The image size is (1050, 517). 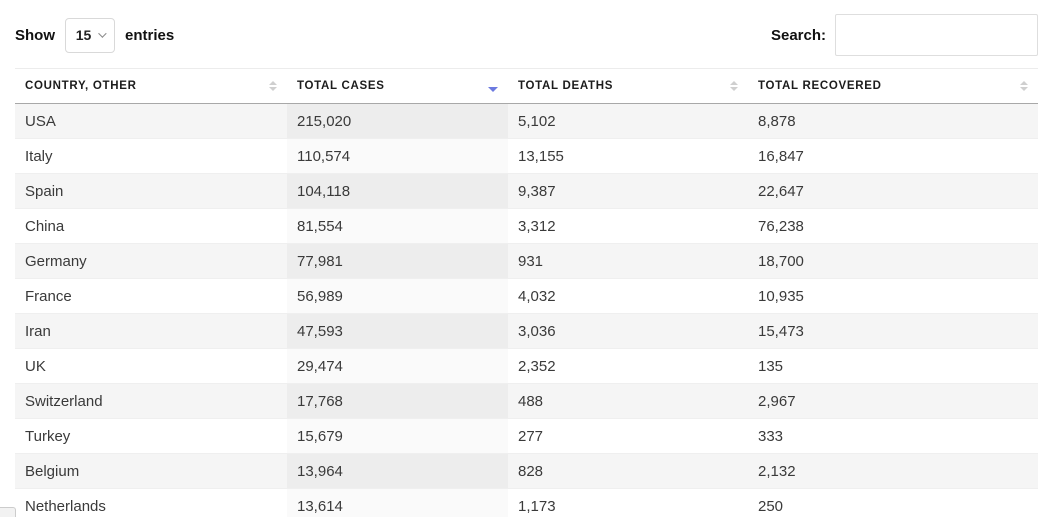 I want to click on column-header-total-deaths: TOTAL DEATHS, so click(x=628, y=86).